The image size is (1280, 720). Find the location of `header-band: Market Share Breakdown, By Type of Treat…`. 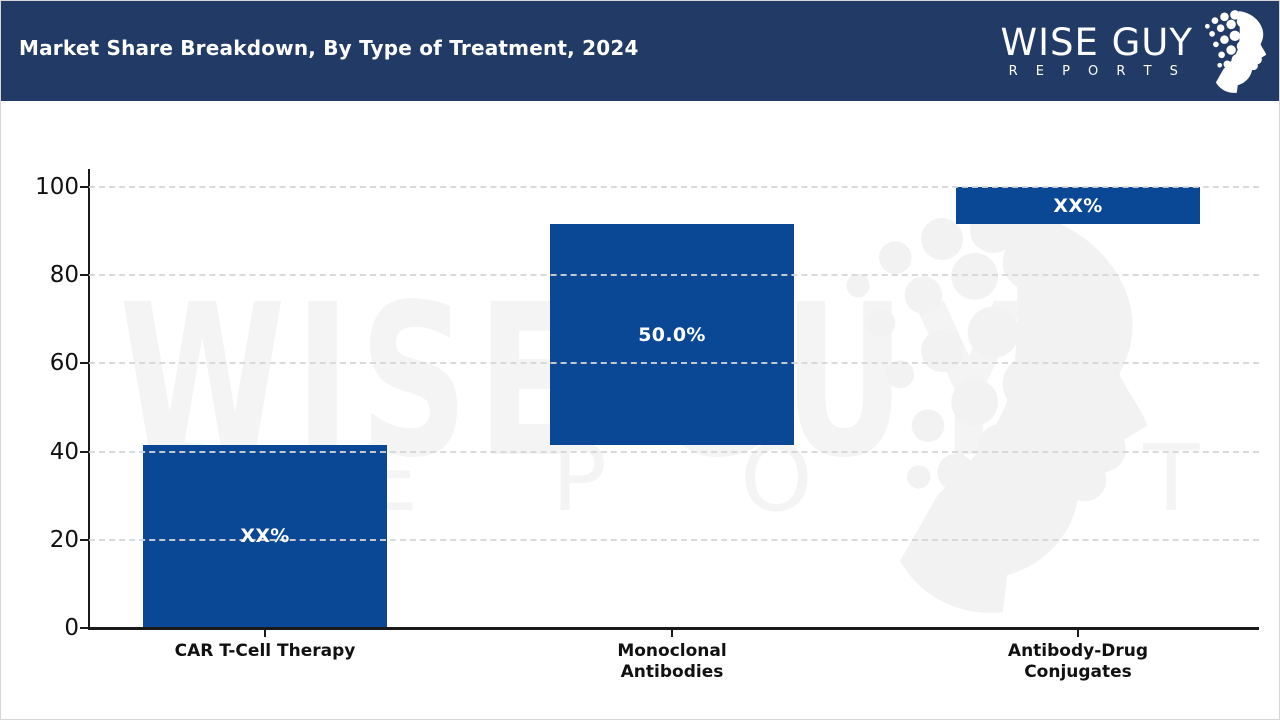

header-band: Market Share Breakdown, By Type of Treat… is located at coordinates (640, 51).